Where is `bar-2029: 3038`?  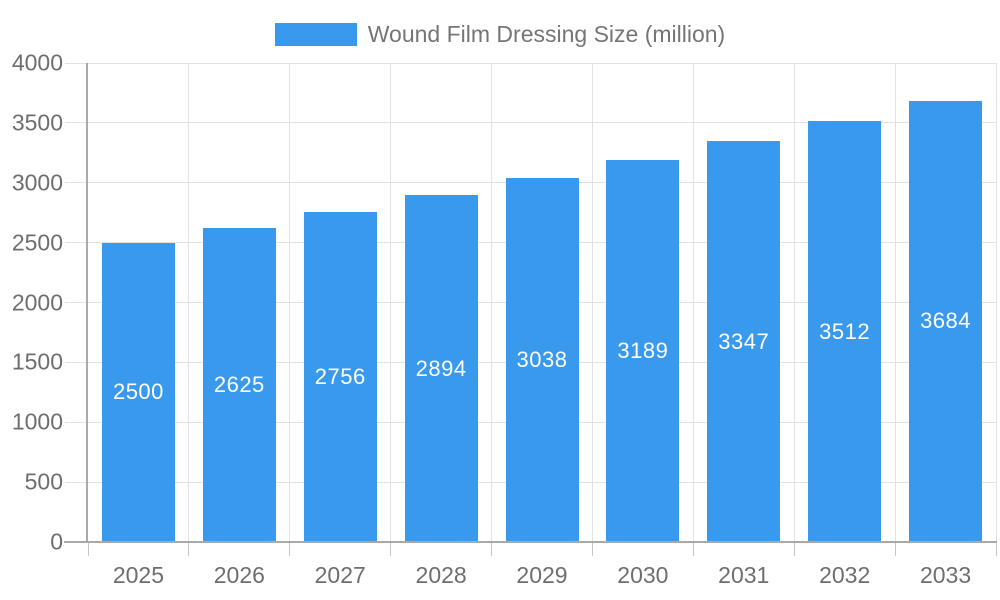 bar-2029: 3038 is located at coordinates (542, 360).